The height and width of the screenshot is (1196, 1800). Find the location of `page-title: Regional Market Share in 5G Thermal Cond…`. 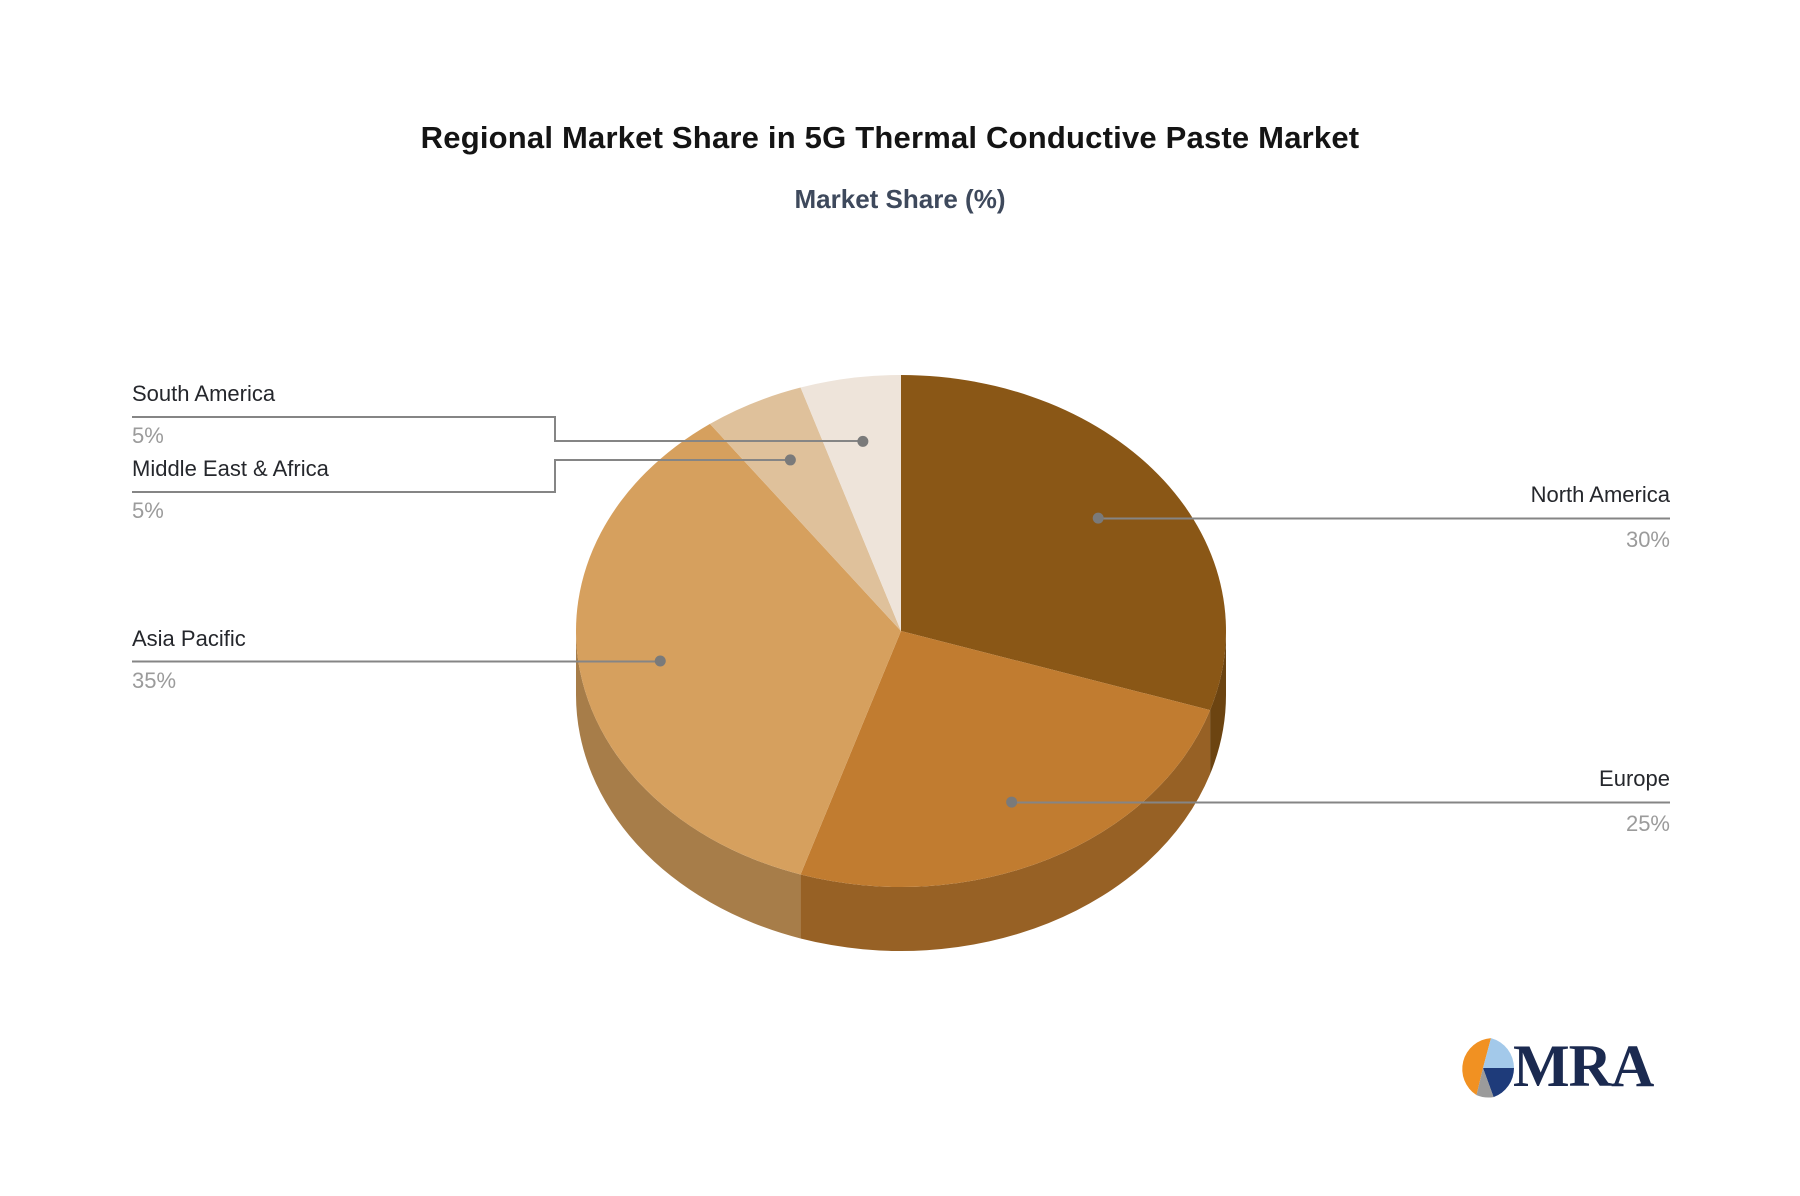

page-title: Regional Market Share in 5G Thermal Cond… is located at coordinates (890, 137).